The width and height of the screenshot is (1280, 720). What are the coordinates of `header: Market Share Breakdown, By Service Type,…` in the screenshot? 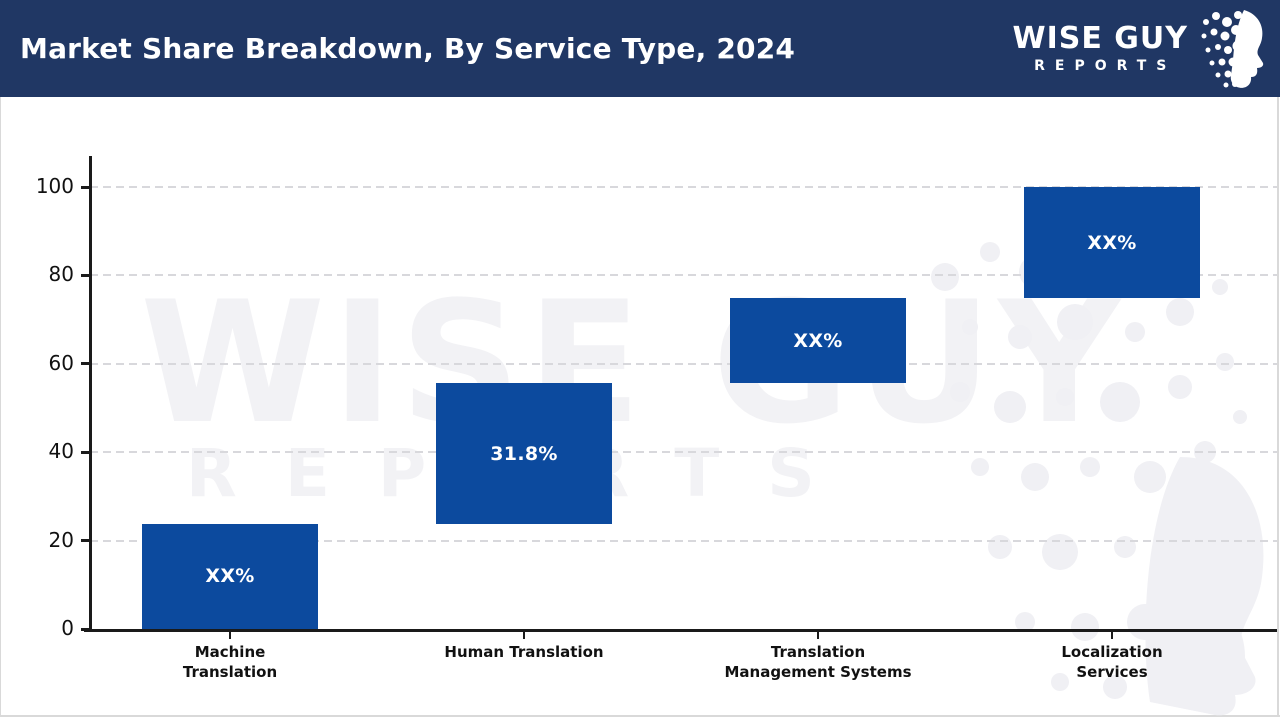 It's located at (640, 48).